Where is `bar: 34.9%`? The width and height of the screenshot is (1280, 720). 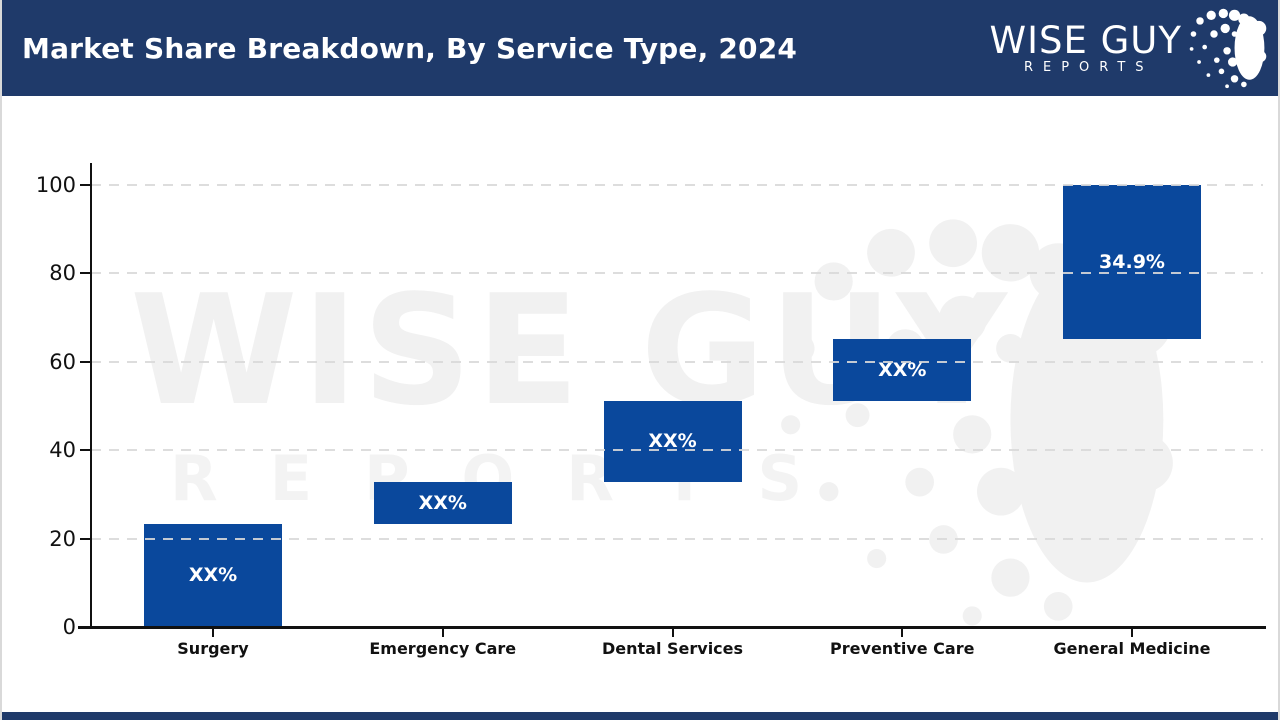 bar: 34.9% is located at coordinates (1132, 262).